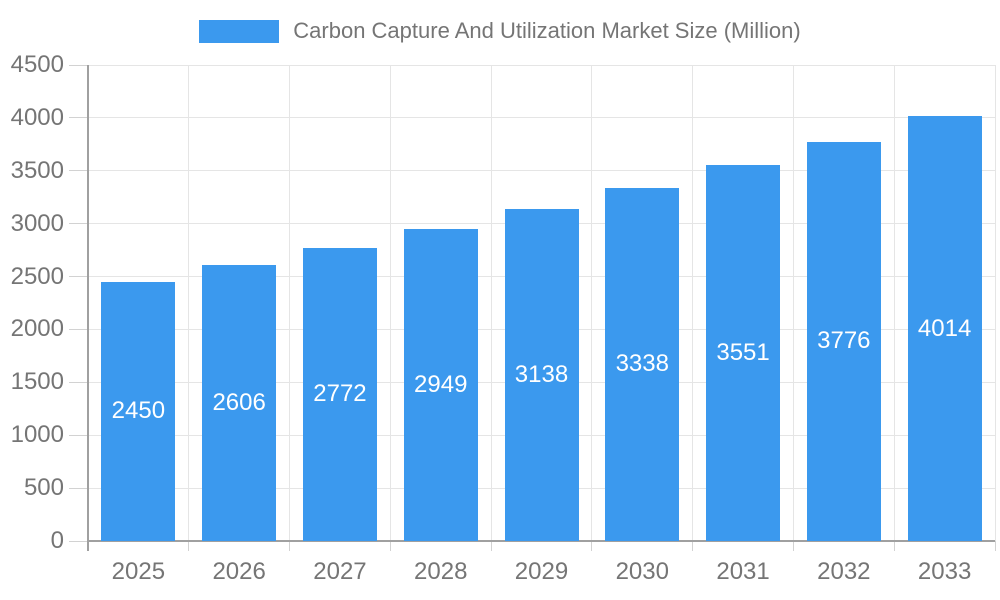 The image size is (1000, 600). I want to click on bar-value-label: 3138, so click(541, 375).